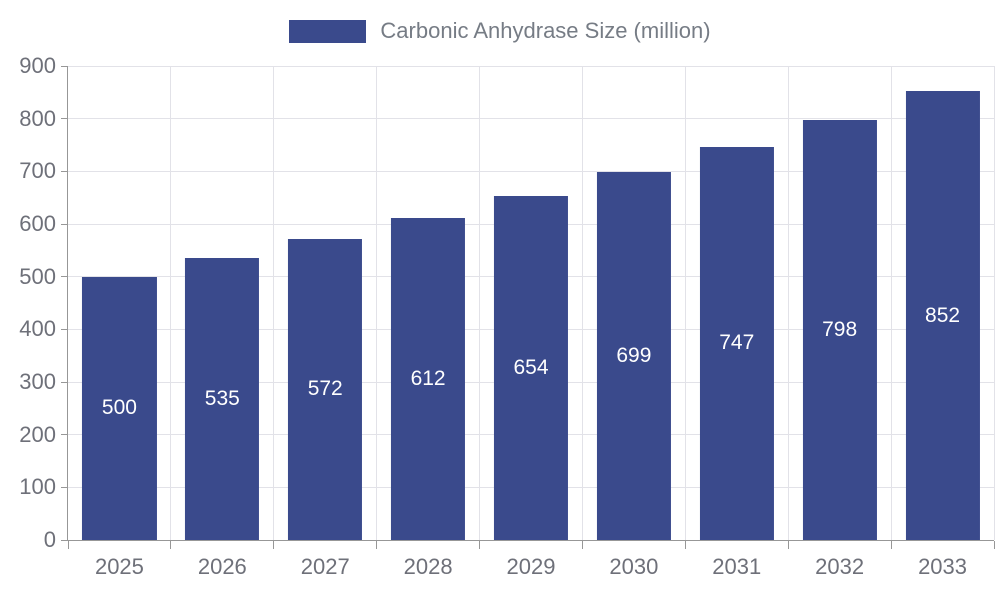 Image resolution: width=1000 pixels, height=600 pixels. I want to click on x-axis-category-label: 2028, so click(428, 566).